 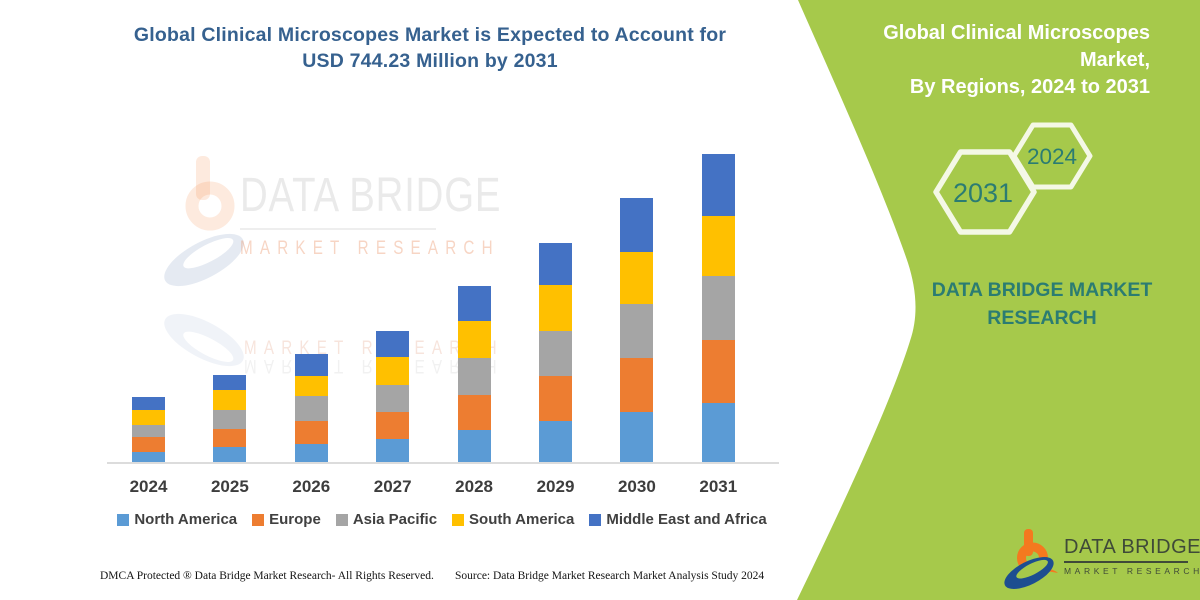 I want to click on bar-segment-2024-europe, so click(x=148, y=445).